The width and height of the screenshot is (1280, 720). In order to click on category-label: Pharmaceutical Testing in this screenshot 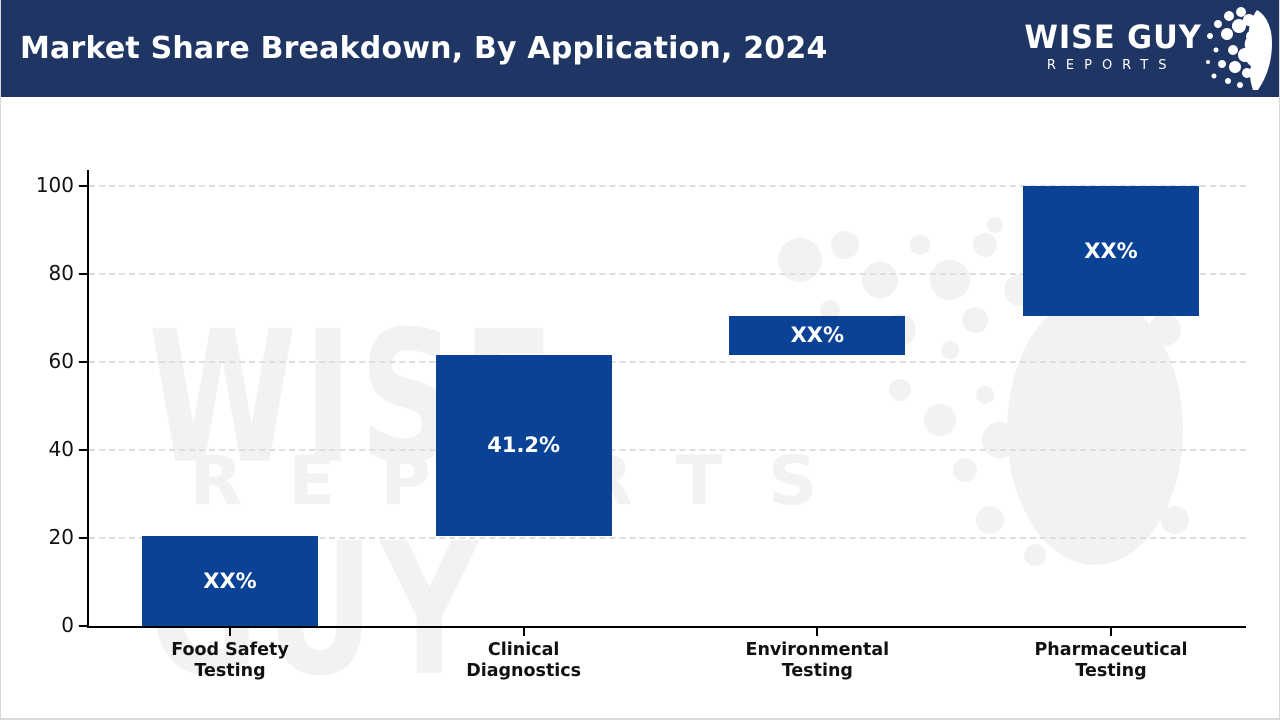, I will do `click(1111, 661)`.